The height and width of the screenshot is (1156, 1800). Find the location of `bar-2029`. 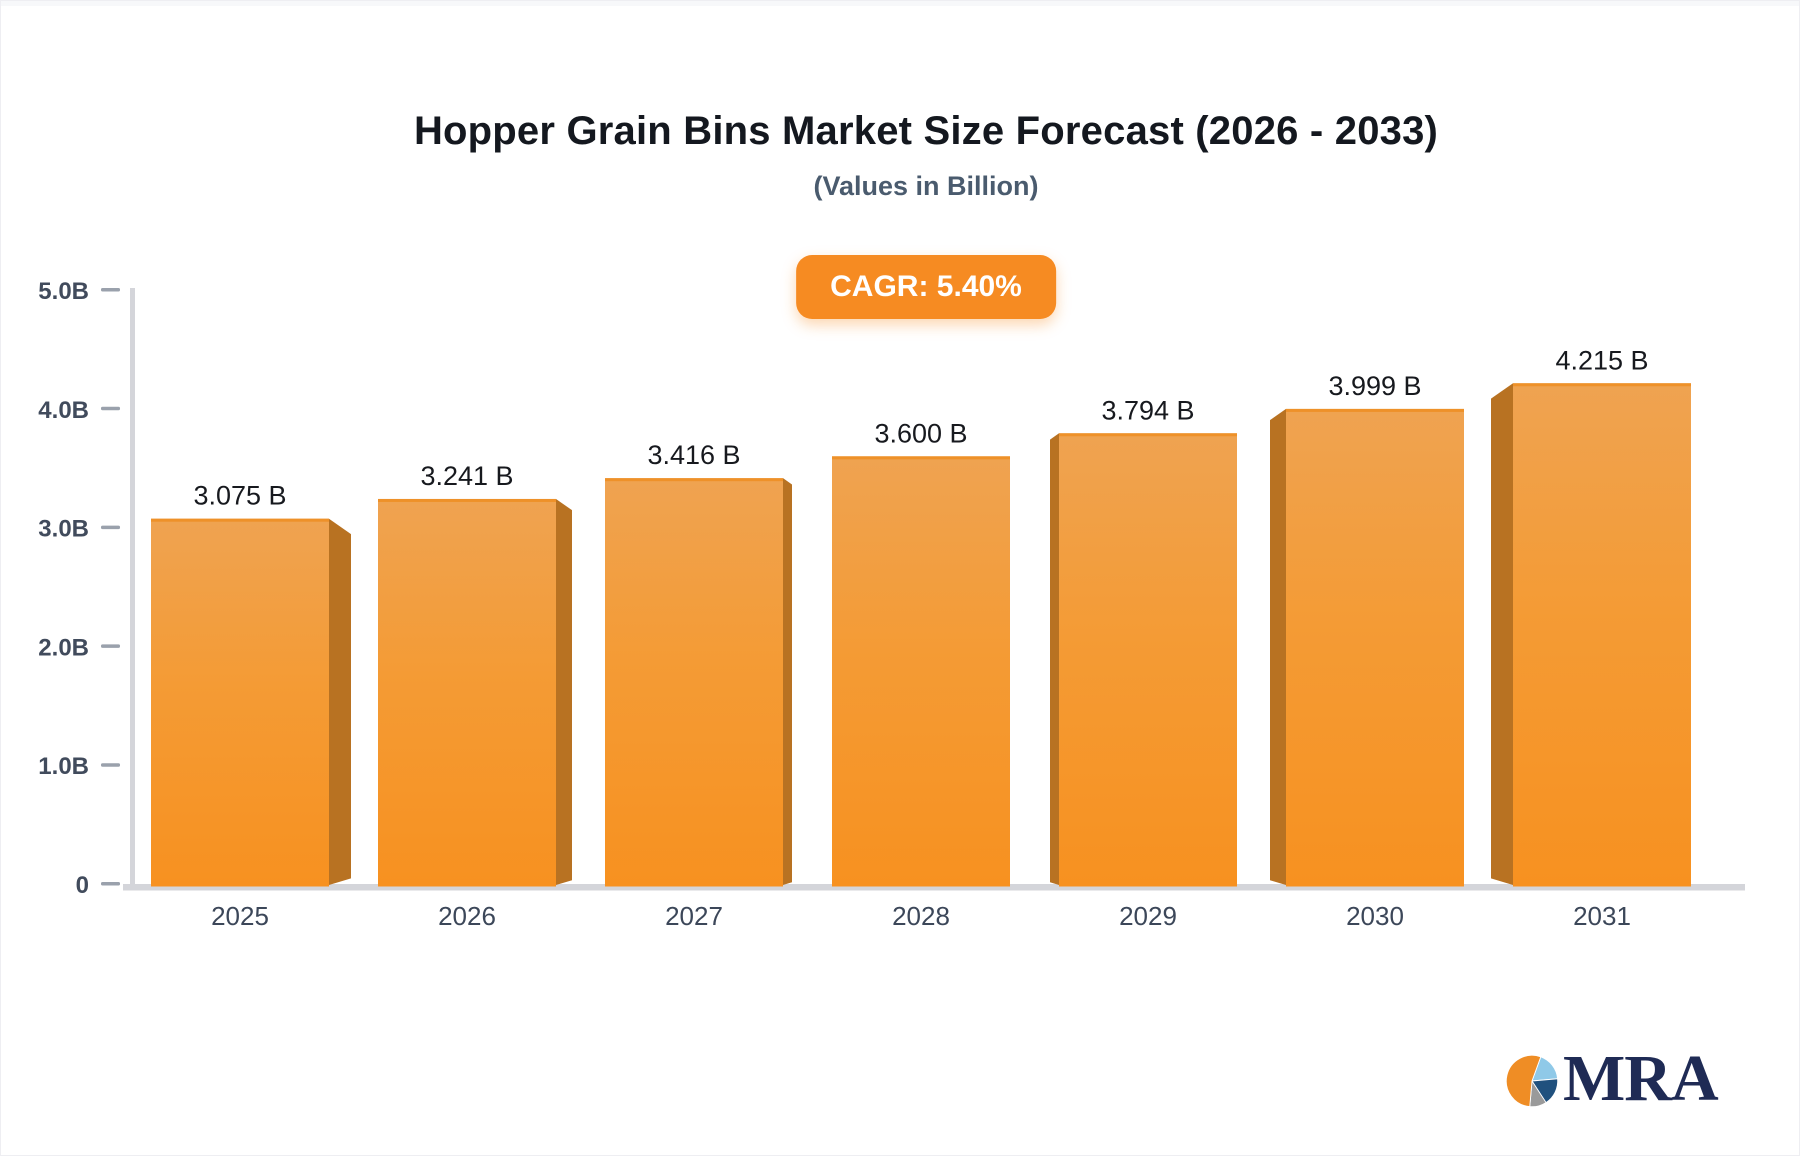

bar-2029 is located at coordinates (1148, 660).